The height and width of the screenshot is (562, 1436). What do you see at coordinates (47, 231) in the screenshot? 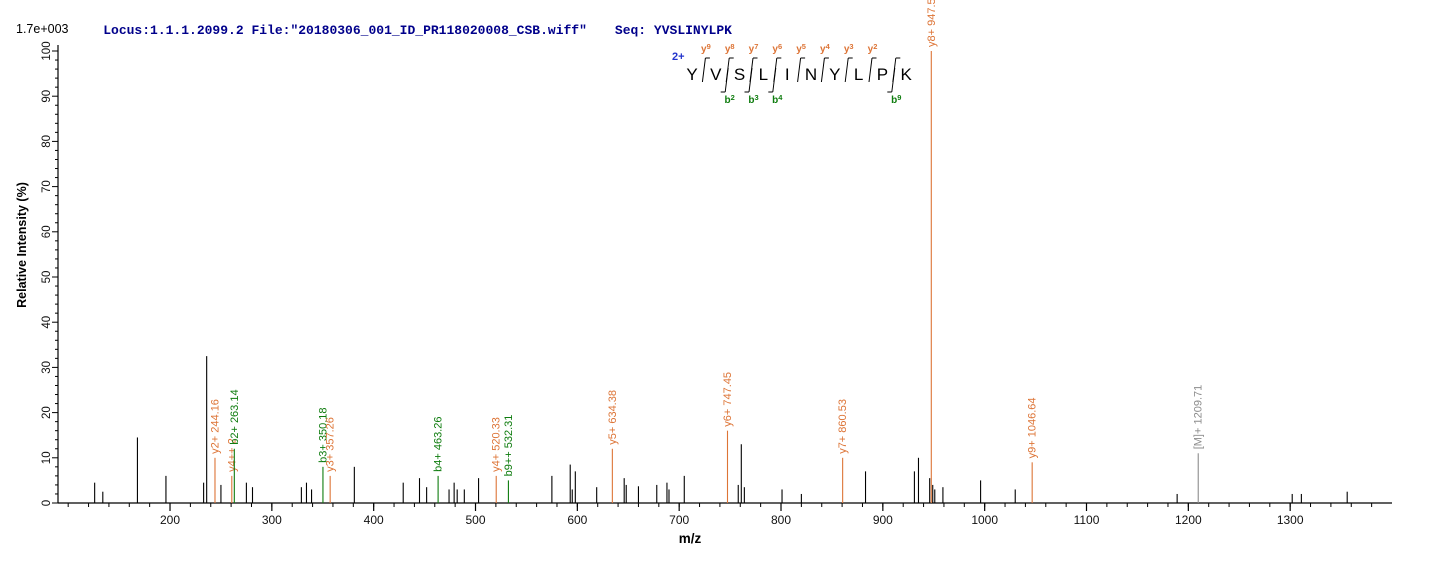
I see `y-tick-label: 60` at bounding box center [47, 231].